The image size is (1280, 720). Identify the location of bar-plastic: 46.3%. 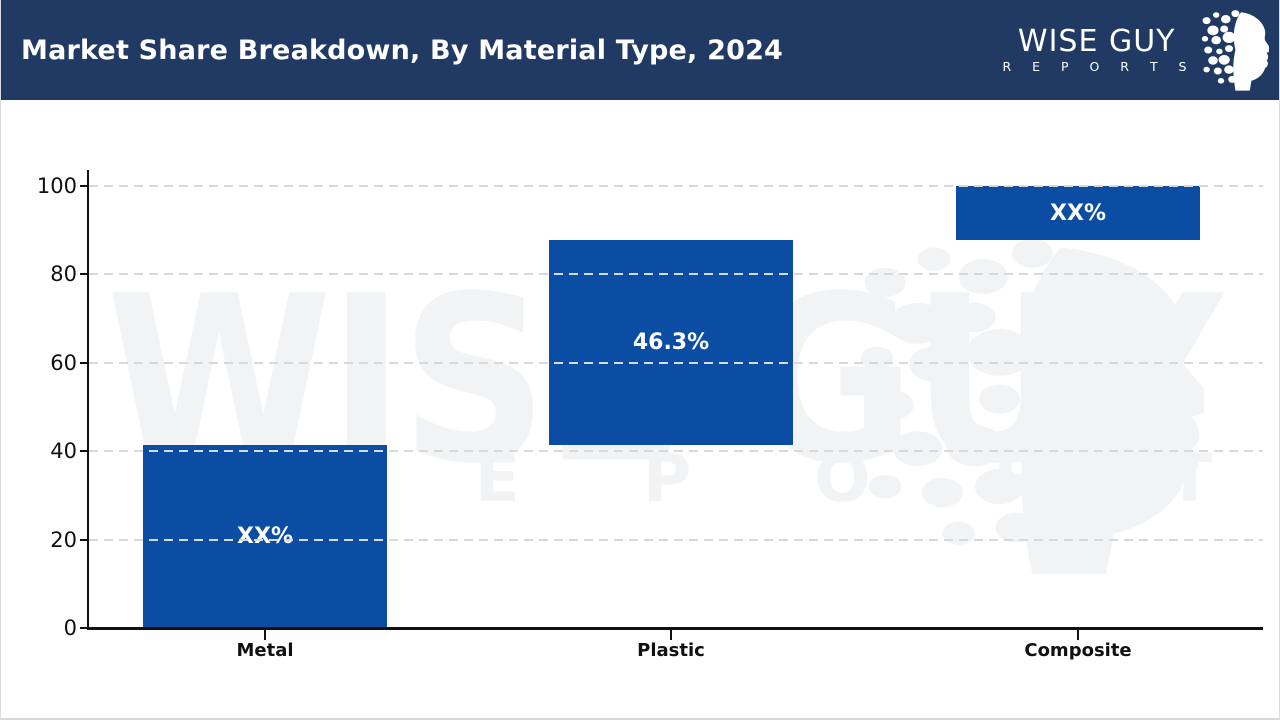
(671, 342).